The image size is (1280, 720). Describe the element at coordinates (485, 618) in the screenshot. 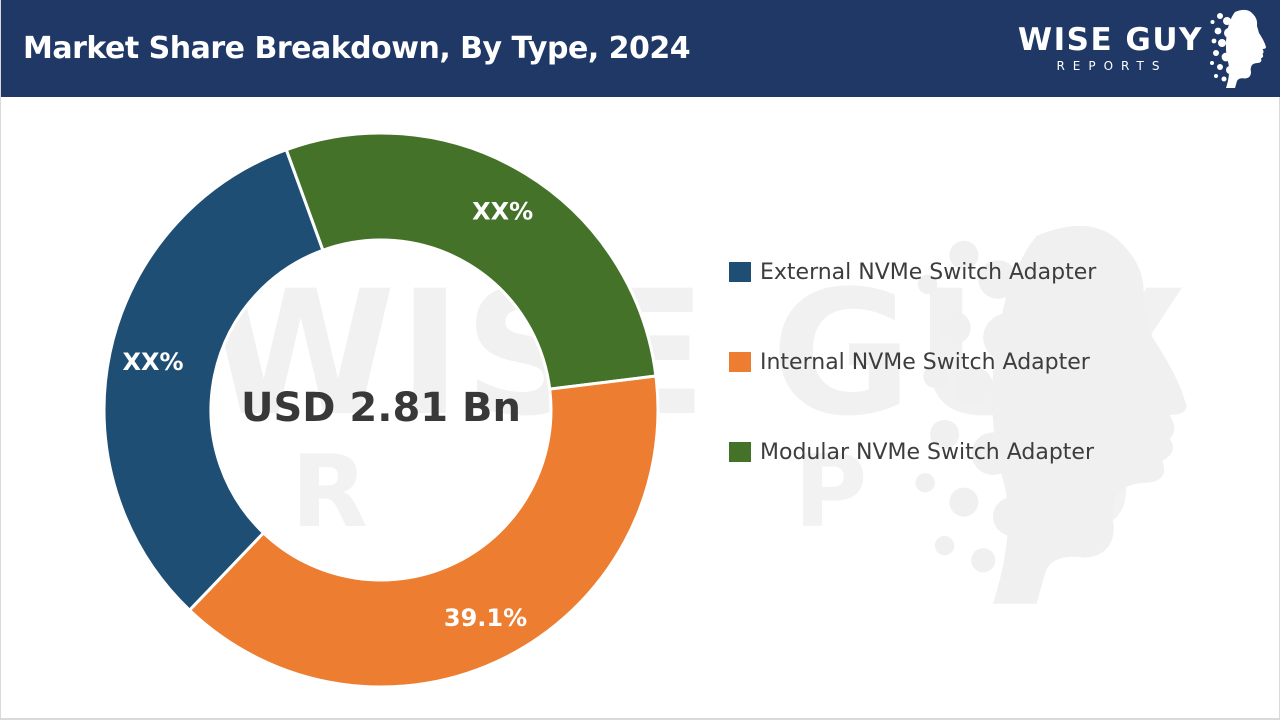

I see `slice-value-label: 39.1%` at that location.